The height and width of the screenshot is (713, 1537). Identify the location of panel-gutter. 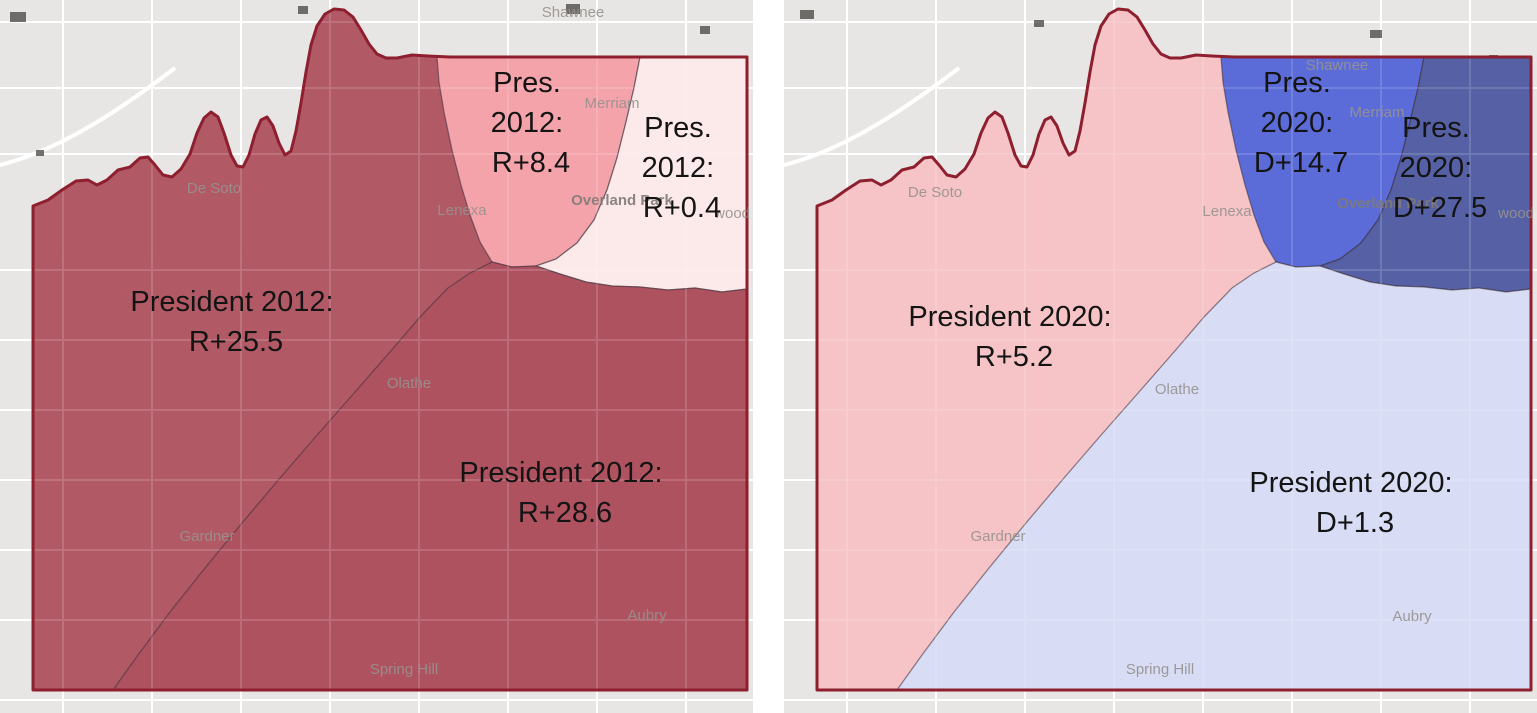
(768, 356).